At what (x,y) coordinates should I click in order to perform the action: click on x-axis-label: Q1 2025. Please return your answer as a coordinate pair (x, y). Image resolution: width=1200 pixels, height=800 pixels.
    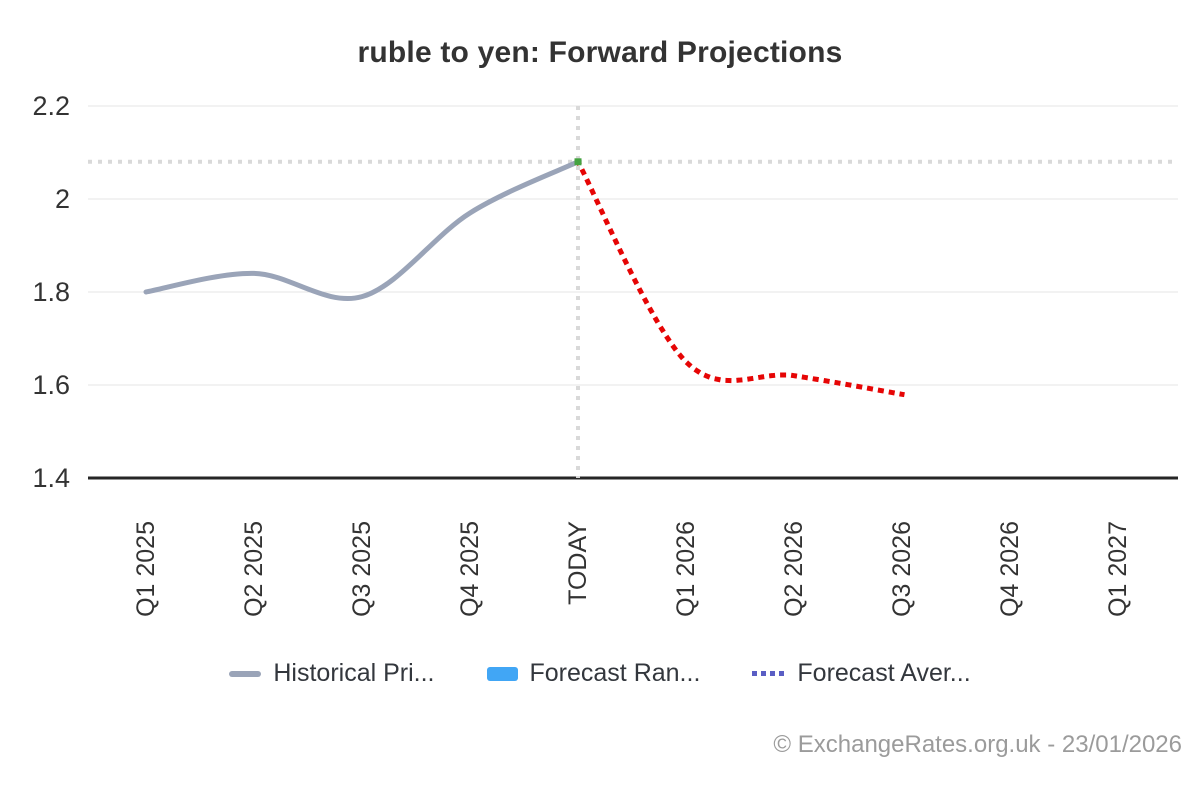
    Looking at the image, I should click on (146, 569).